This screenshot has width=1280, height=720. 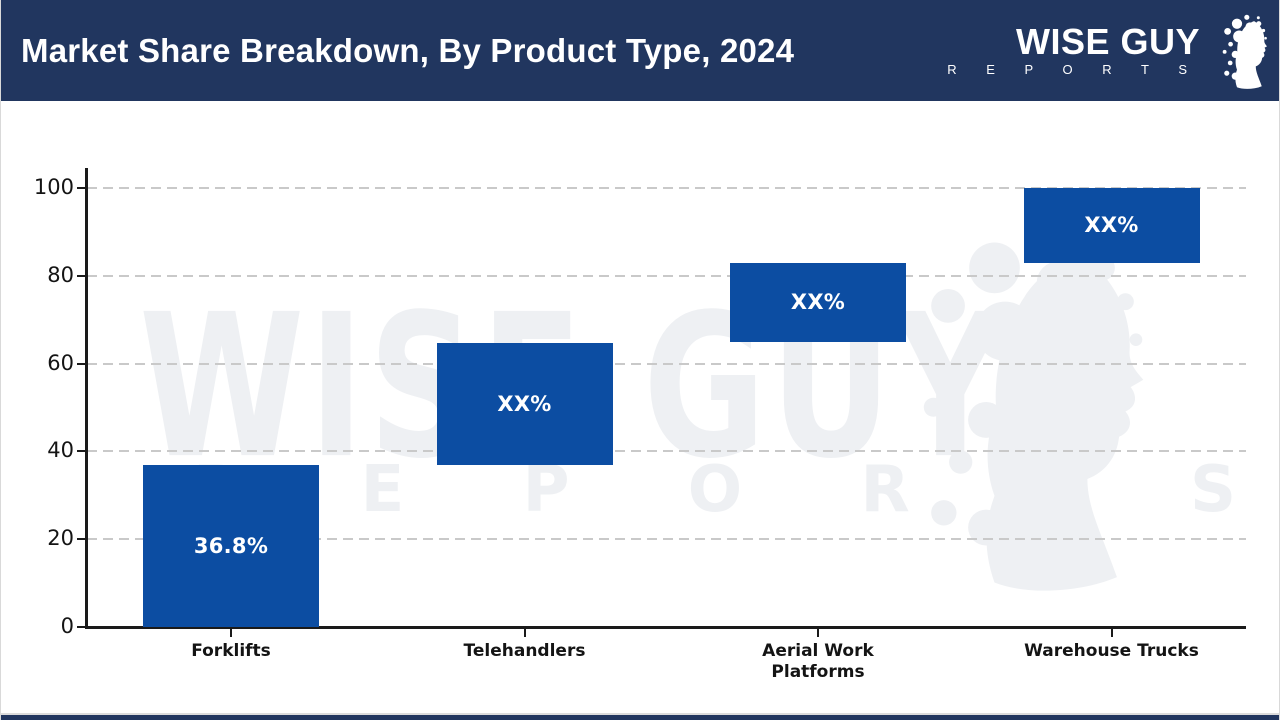 What do you see at coordinates (640, 717) in the screenshot?
I see `footer-bar` at bounding box center [640, 717].